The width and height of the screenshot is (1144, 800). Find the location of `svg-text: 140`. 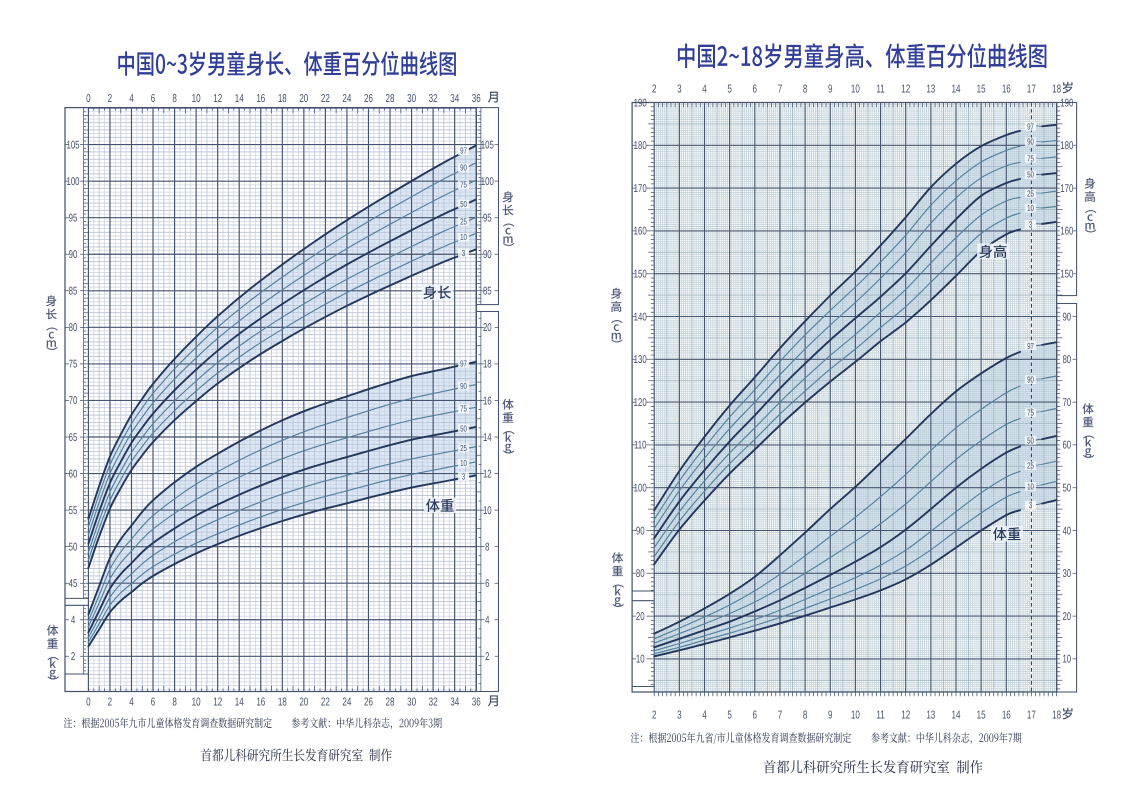

svg-text: 140 is located at coordinates (640, 317).